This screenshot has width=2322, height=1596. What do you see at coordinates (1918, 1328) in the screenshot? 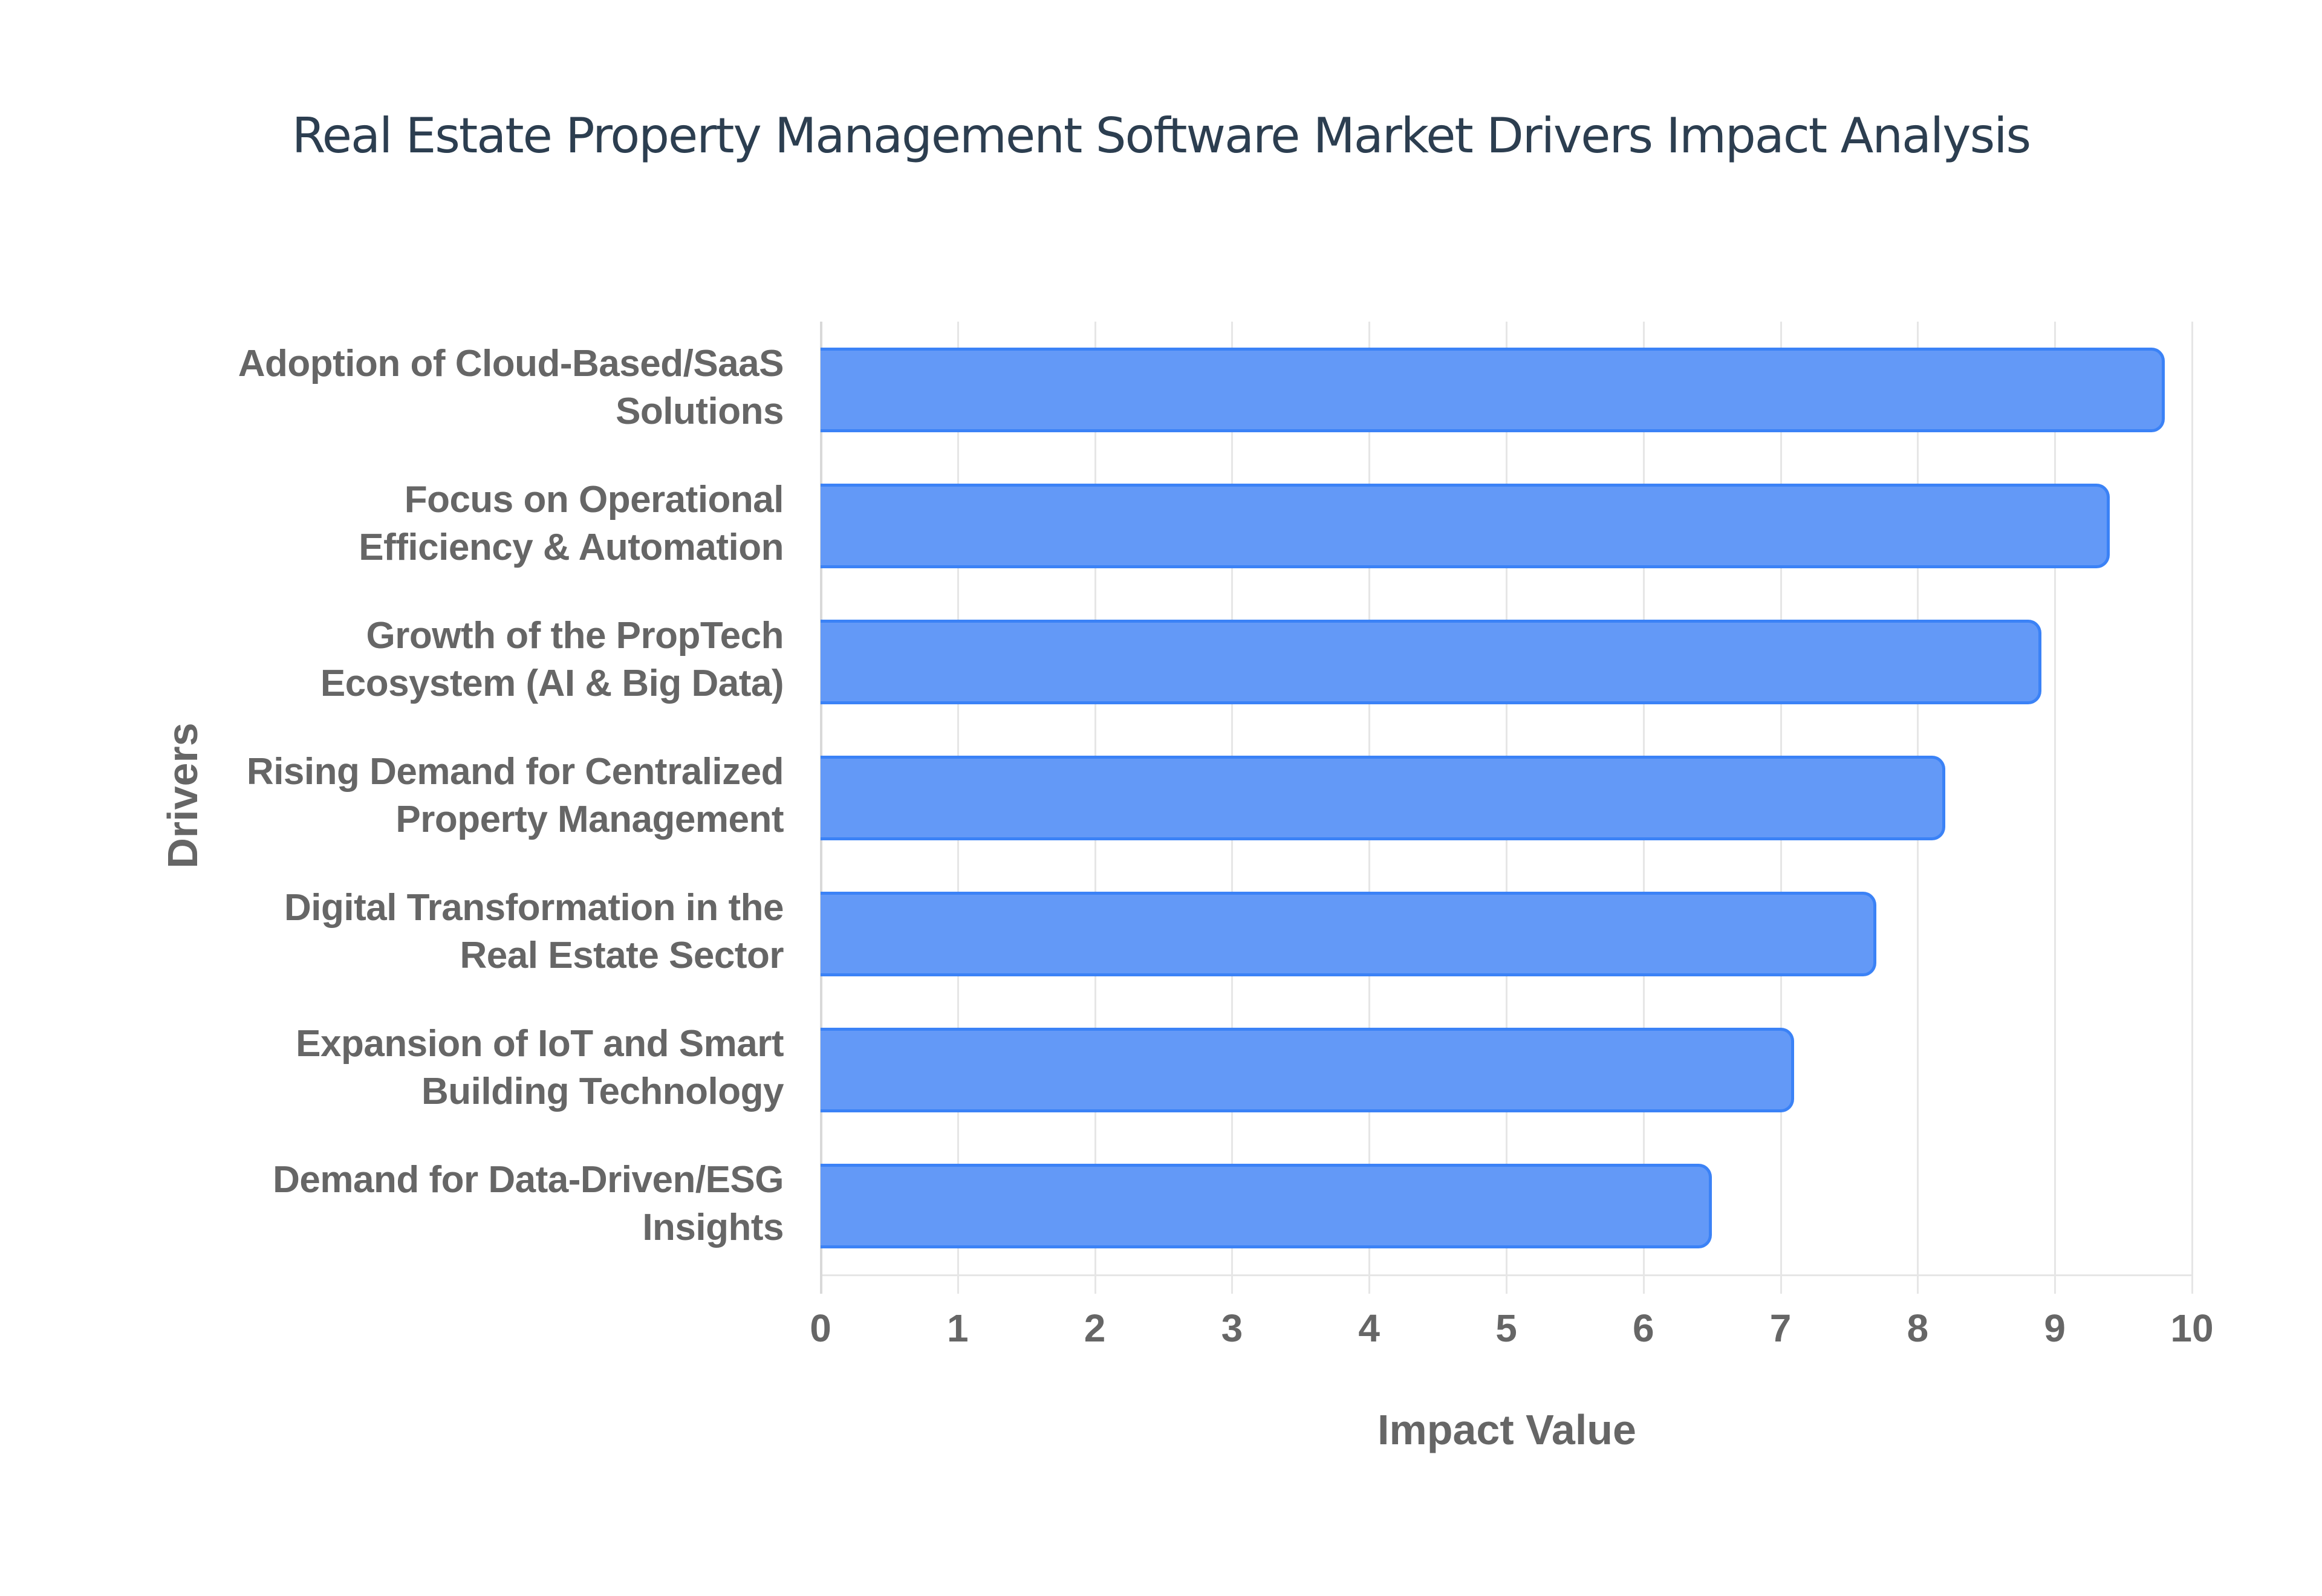
I see `x-tick-label: 8` at bounding box center [1918, 1328].